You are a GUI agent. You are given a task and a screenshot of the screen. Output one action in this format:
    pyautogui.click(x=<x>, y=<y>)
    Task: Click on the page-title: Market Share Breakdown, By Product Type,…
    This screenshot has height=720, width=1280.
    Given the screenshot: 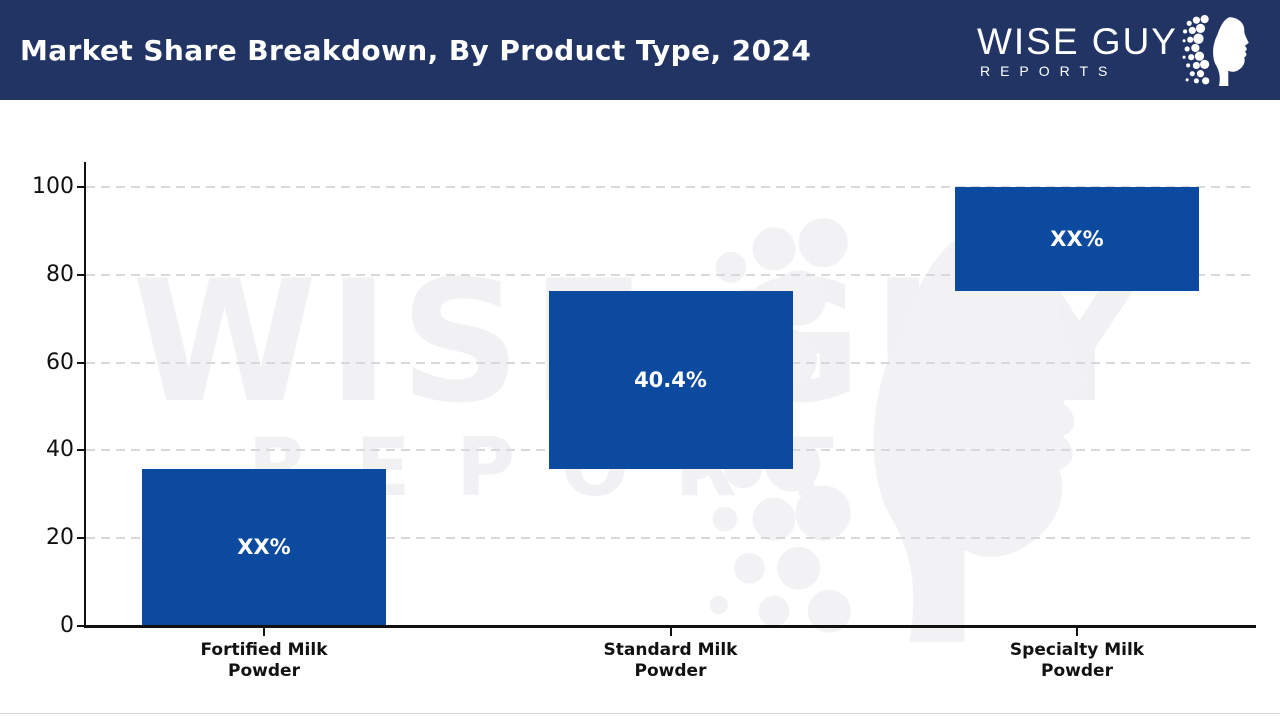 What is the action you would take?
    pyautogui.click(x=416, y=50)
    